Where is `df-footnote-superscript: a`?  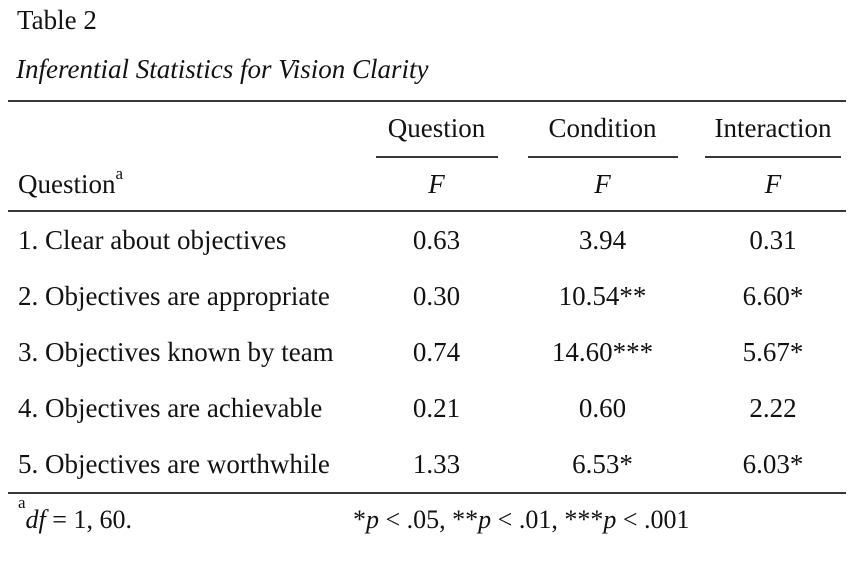
df-footnote-superscript: a is located at coordinates (22, 503).